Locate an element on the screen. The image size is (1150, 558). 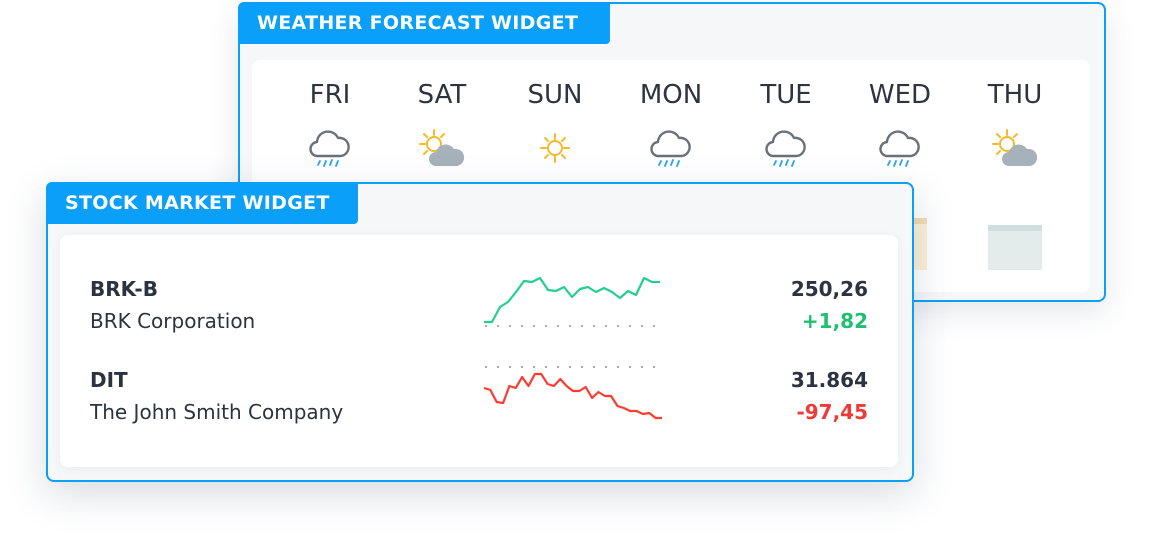
stock-company-name: BRK Corporation is located at coordinates (173, 321).